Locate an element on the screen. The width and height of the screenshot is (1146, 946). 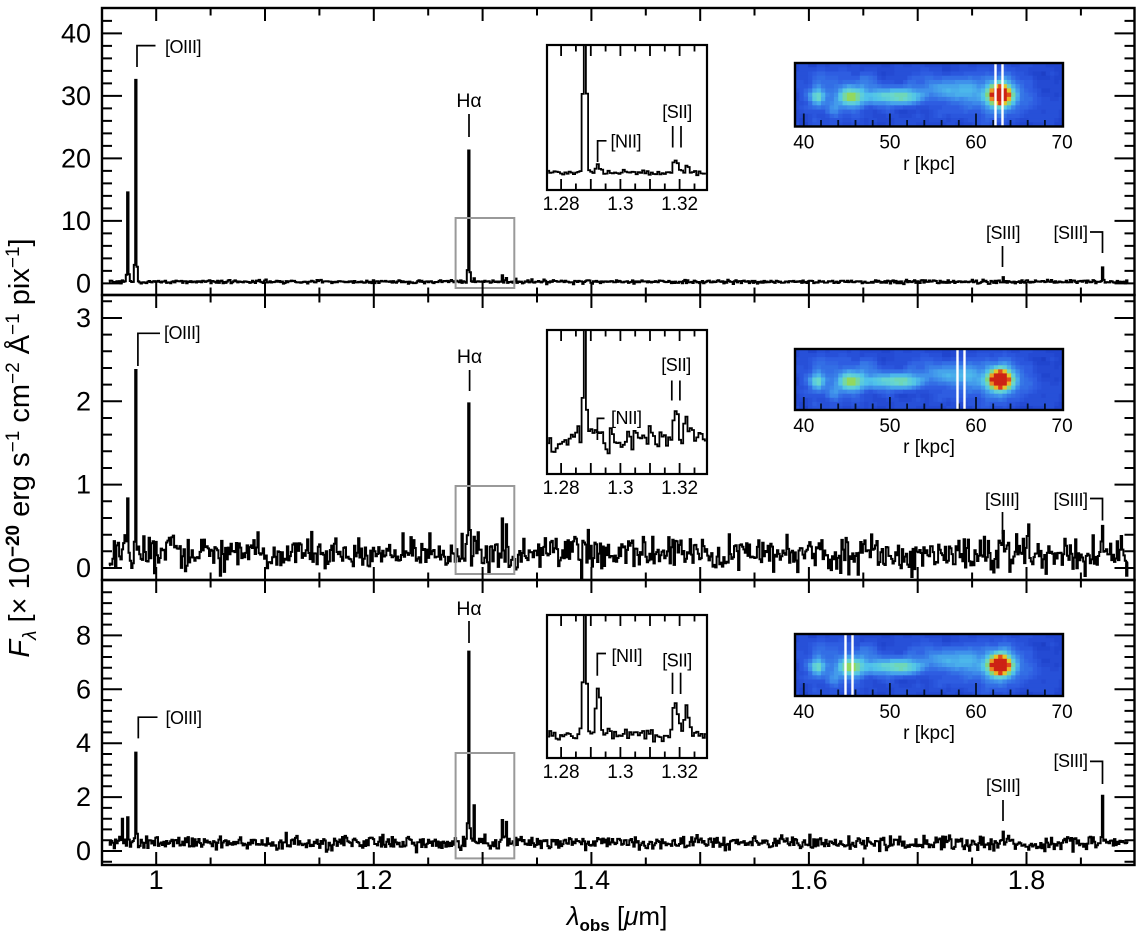
svg-text: 4 is located at coordinates (83, 743).